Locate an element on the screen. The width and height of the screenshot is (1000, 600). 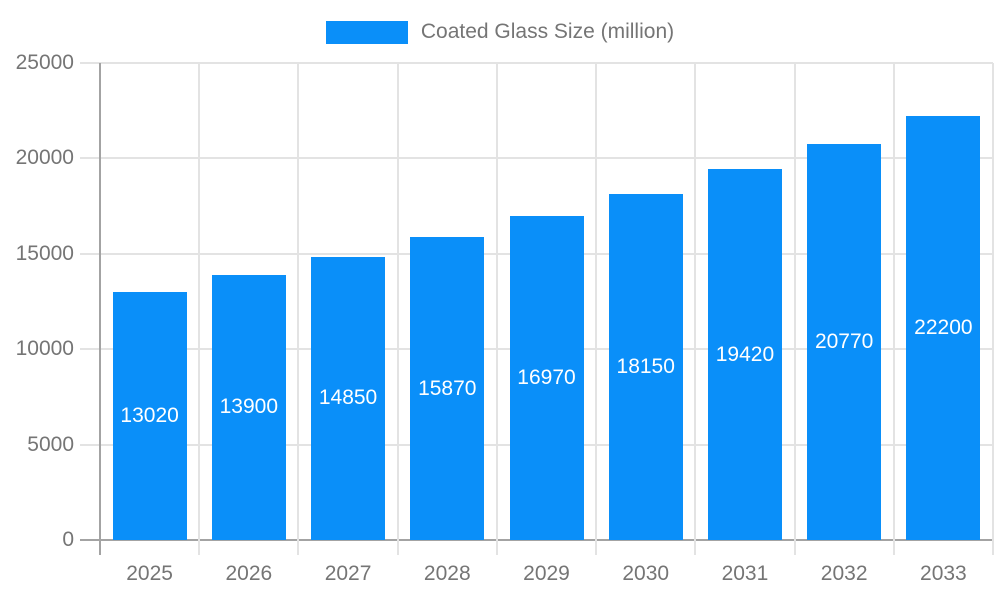
y-axis-tick-label: 0 is located at coordinates (68, 539).